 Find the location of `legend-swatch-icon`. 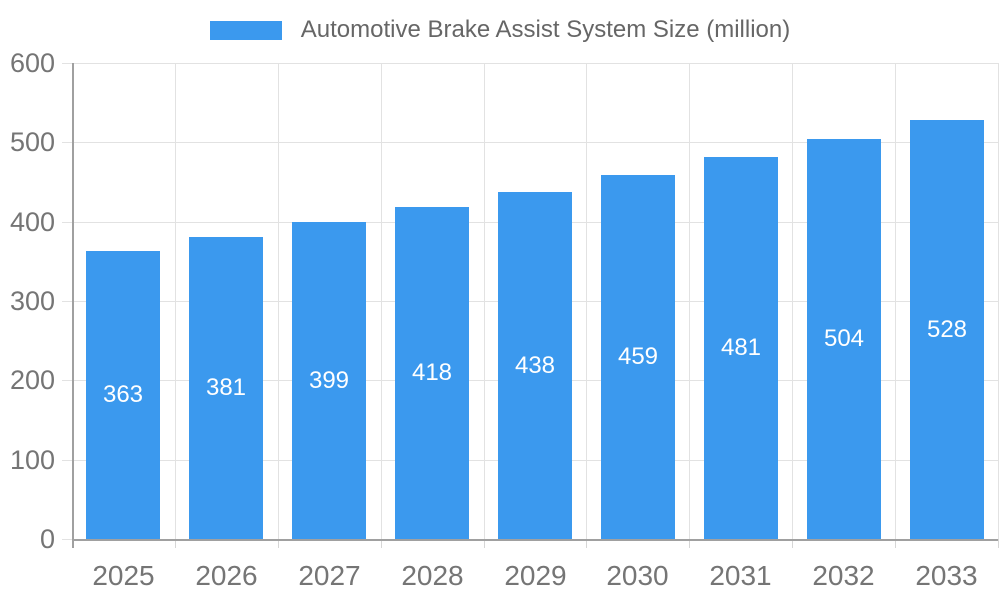

legend-swatch-icon is located at coordinates (245, 30).